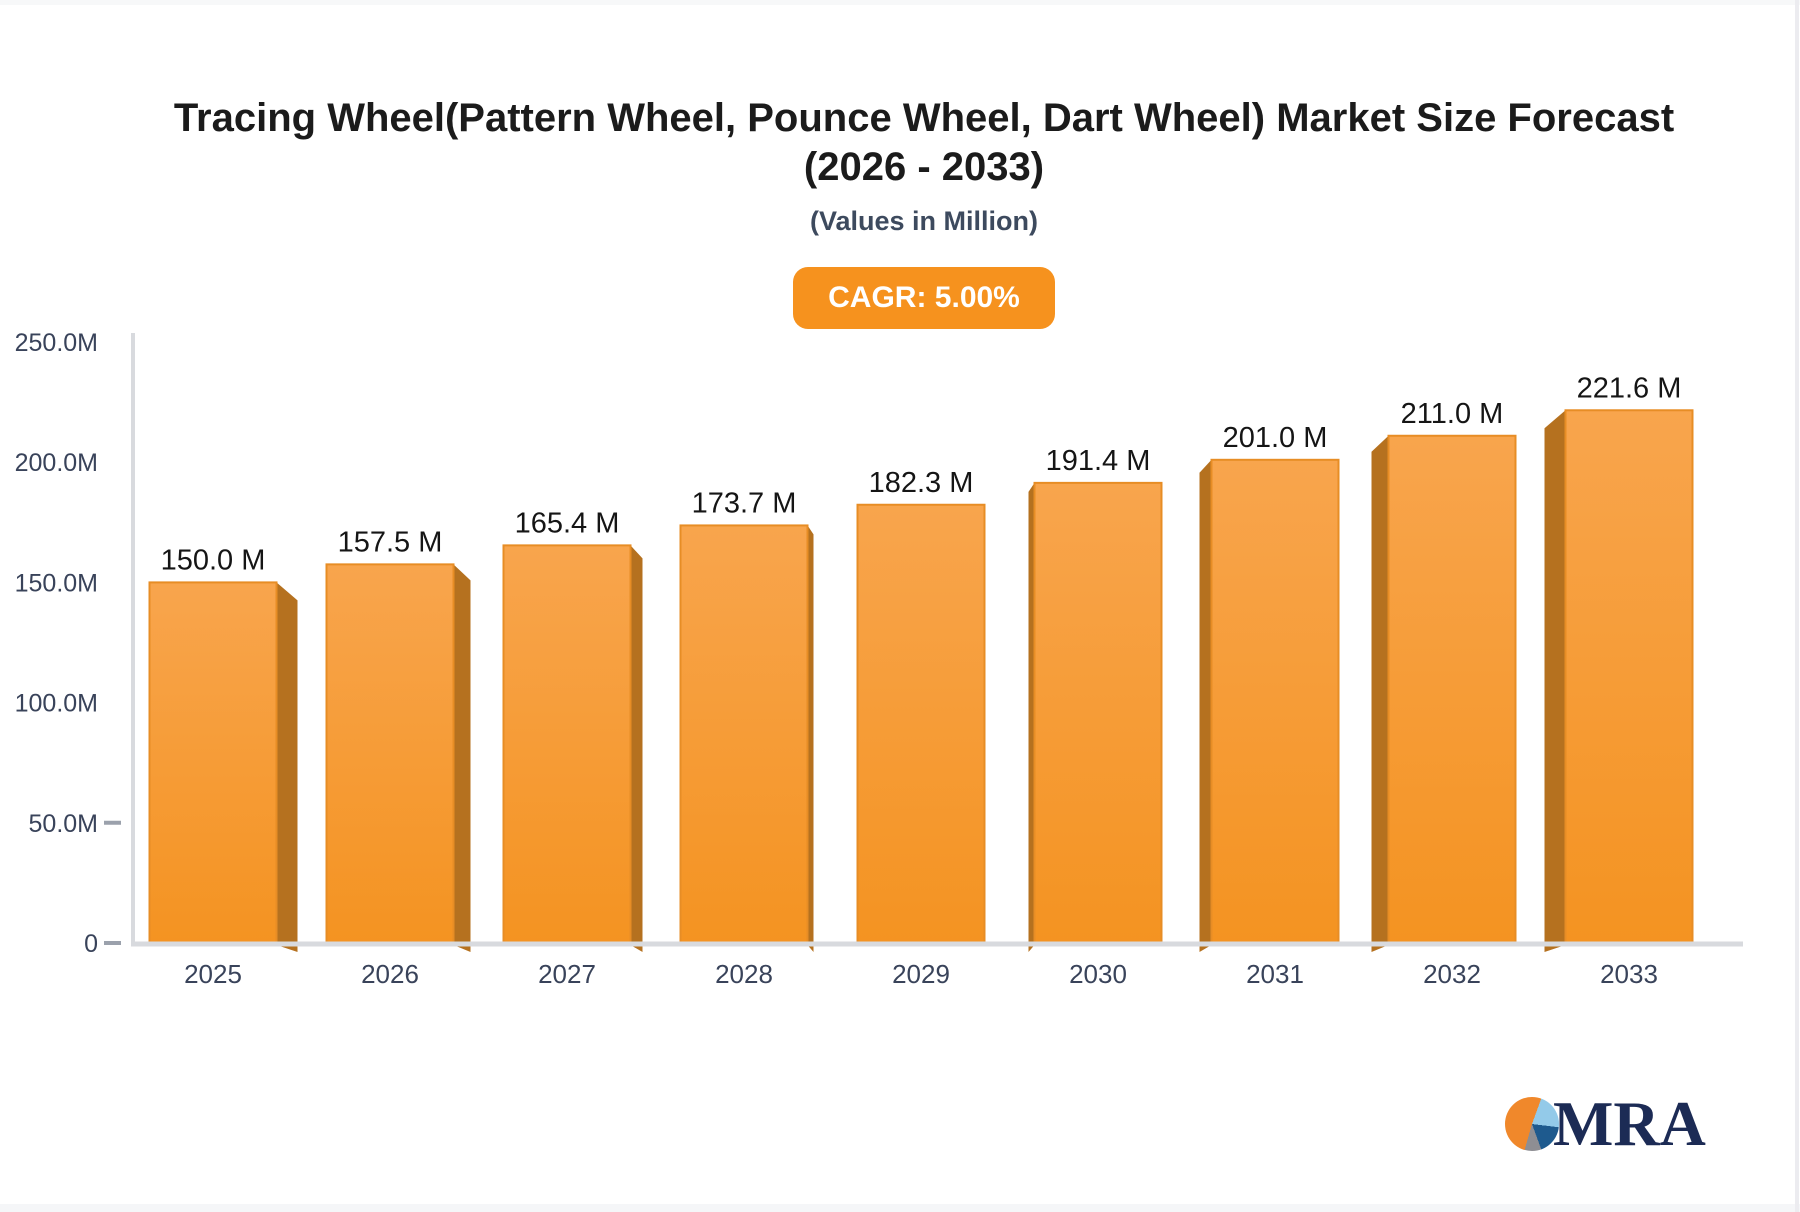 This screenshot has width=1800, height=1212. What do you see at coordinates (567, 745) in the screenshot?
I see `bar-2027` at bounding box center [567, 745].